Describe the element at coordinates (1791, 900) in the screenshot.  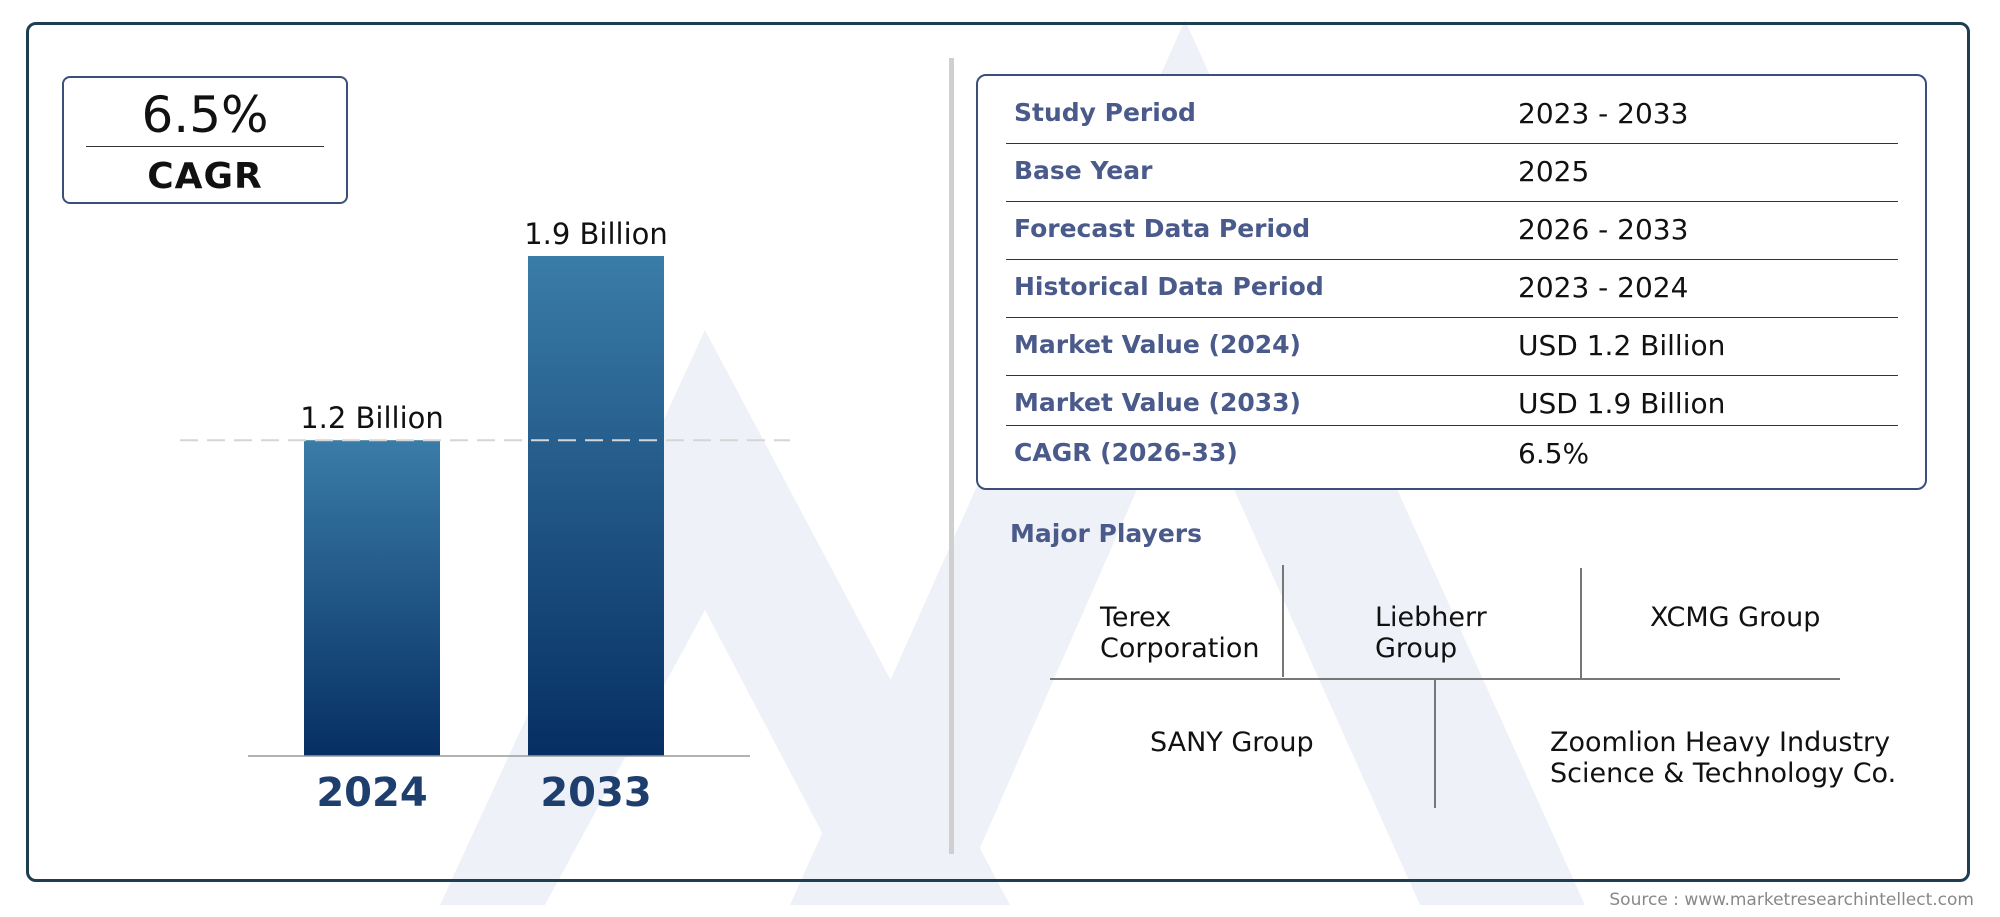
I see `source-note: Source : www.marketresearchintellect.com` at that location.